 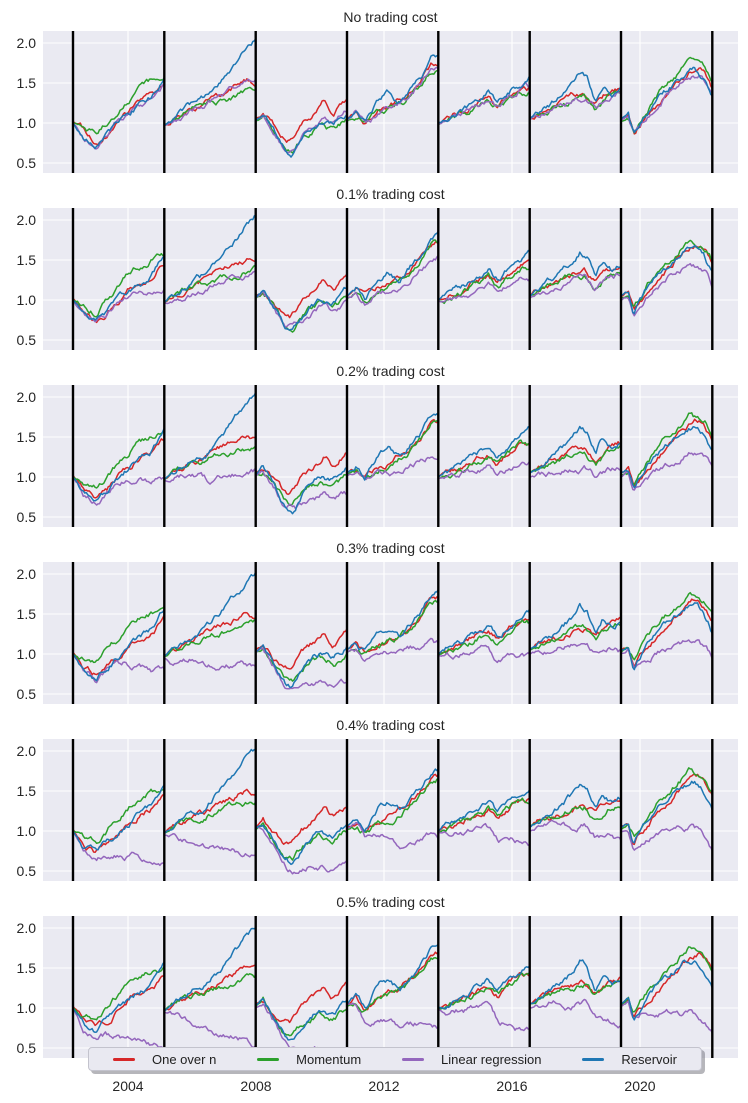 I want to click on subplot-0-3-trading-cost, so click(x=390, y=633).